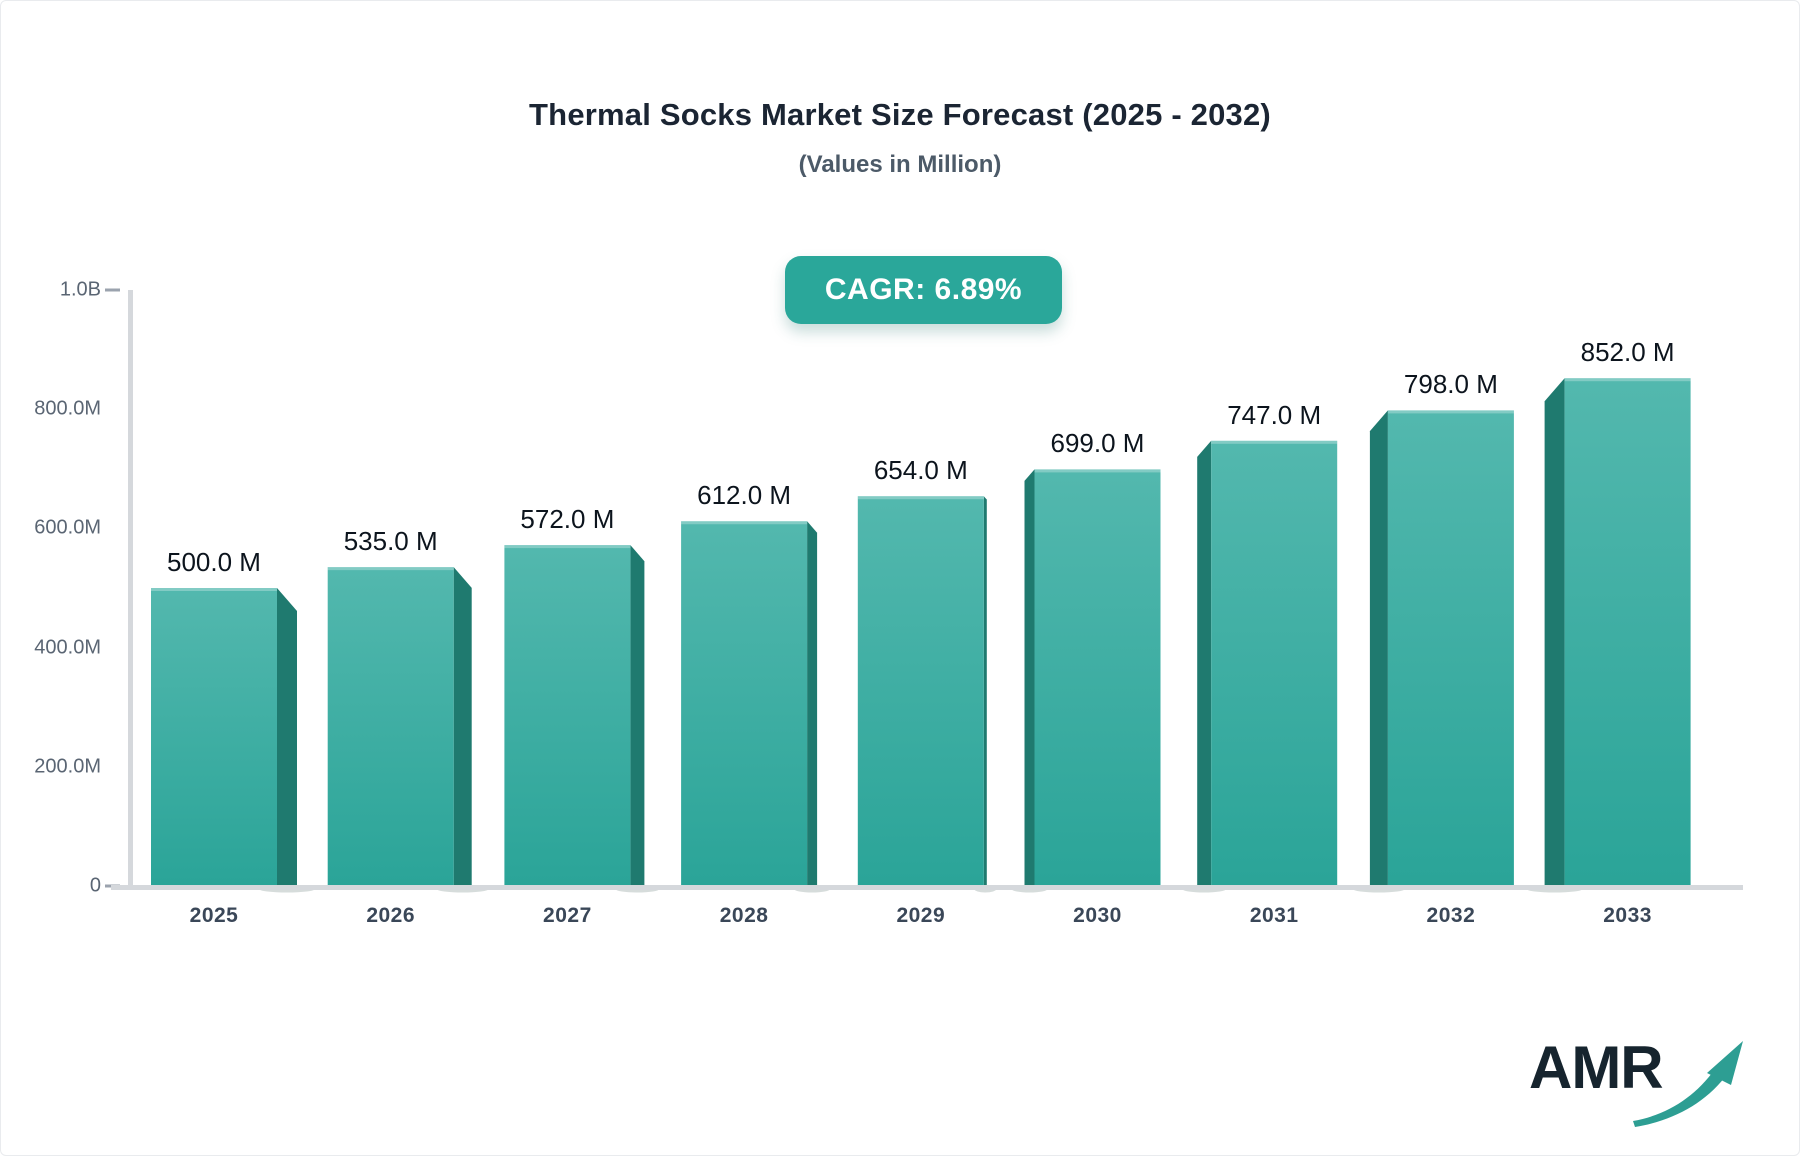 The width and height of the screenshot is (1800, 1156). Describe the element at coordinates (390, 541) in the screenshot. I see `bar-value-label: 535.0 M` at that location.